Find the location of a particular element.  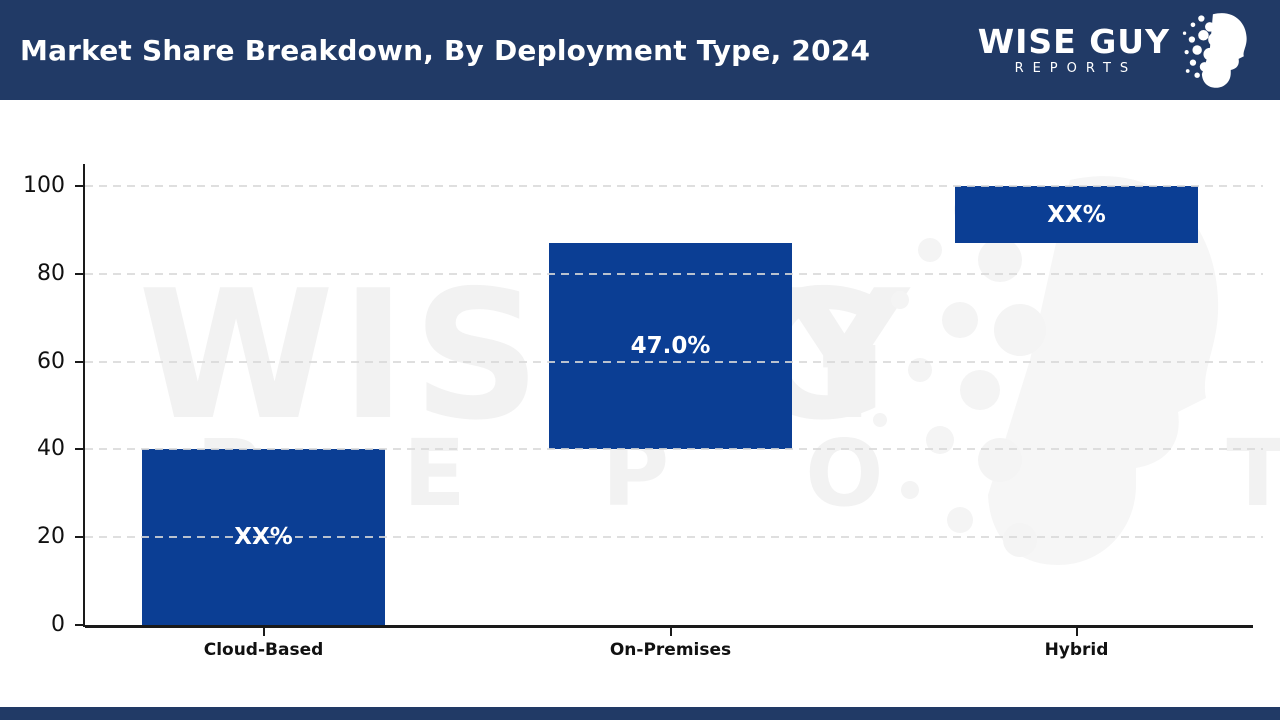

bar-on-premises is located at coordinates (670, 346).